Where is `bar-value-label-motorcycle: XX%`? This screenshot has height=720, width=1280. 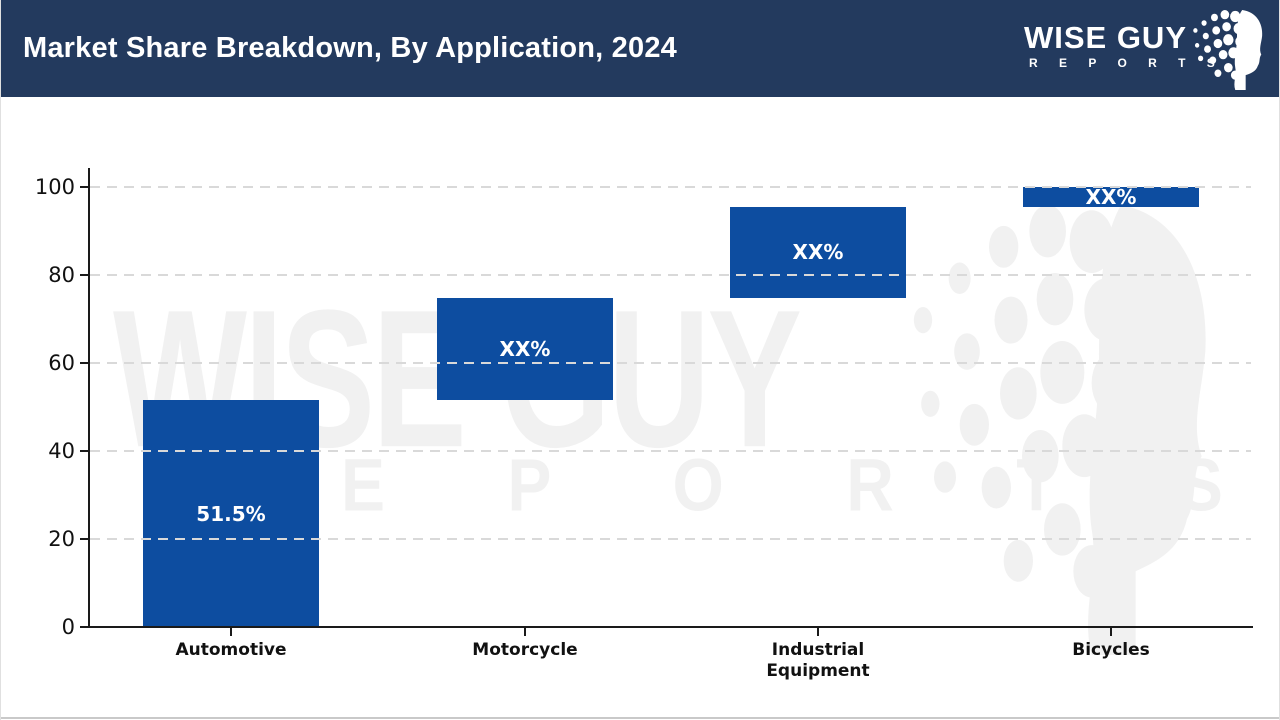 bar-value-label-motorcycle: XX% is located at coordinates (525, 349).